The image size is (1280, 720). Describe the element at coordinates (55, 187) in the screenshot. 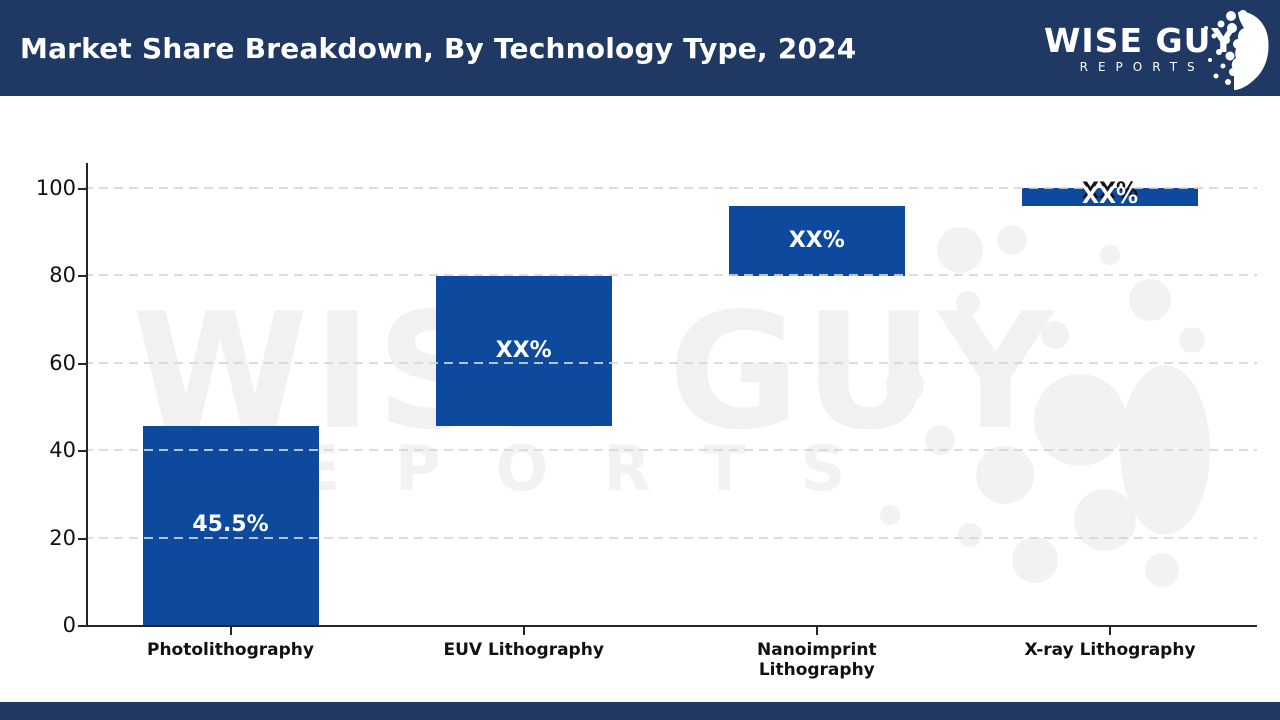

I see `y-tick-label: 100` at that location.